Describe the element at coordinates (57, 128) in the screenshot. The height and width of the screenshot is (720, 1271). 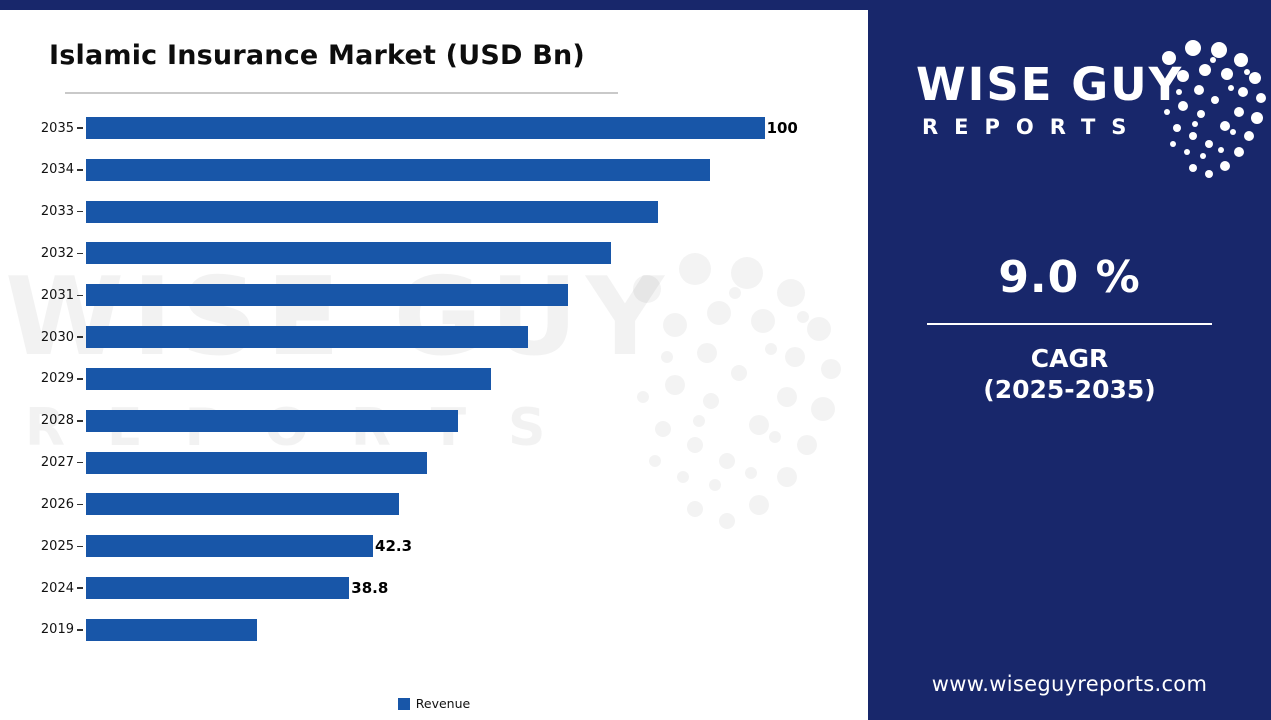
I see `y-axis-tick-label: 2035` at that location.